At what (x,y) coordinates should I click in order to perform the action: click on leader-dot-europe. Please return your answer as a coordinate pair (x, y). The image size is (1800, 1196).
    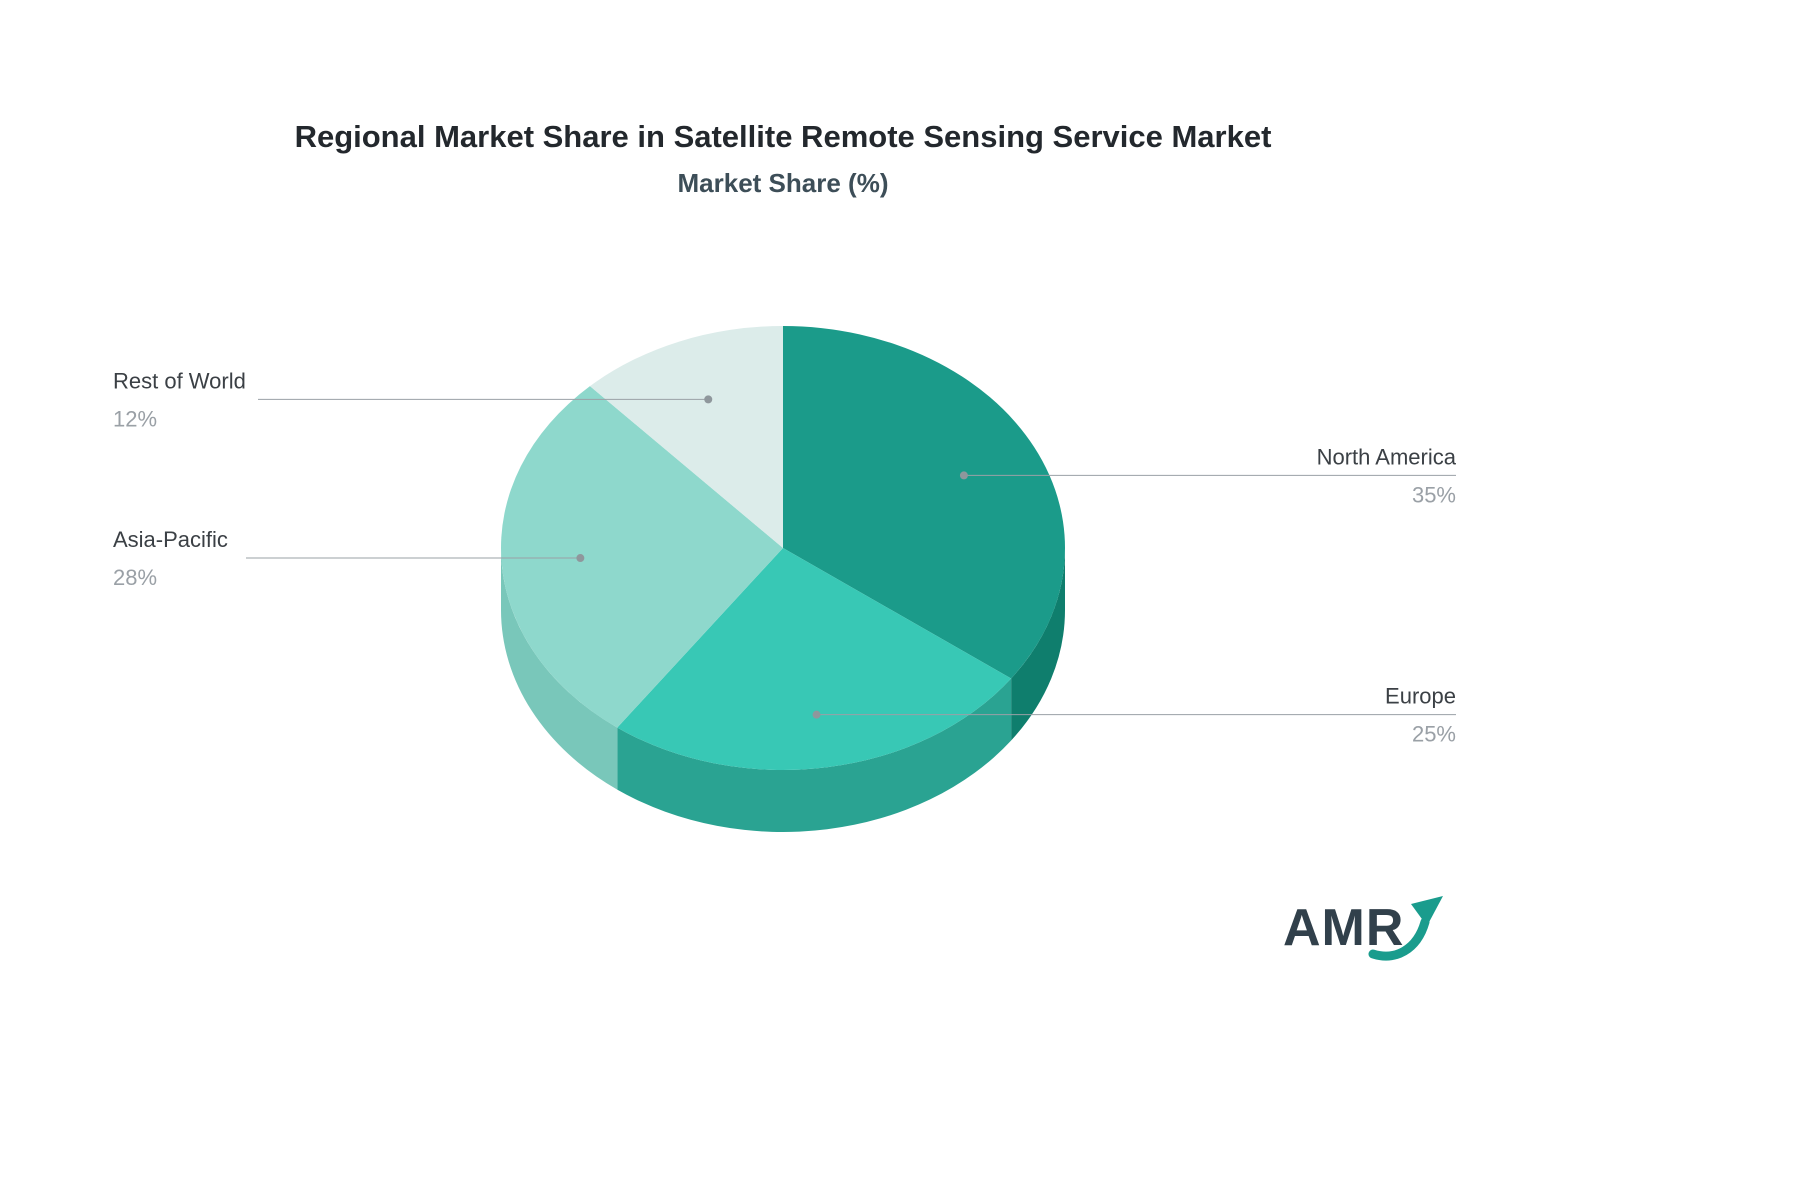
    Looking at the image, I should click on (816, 714).